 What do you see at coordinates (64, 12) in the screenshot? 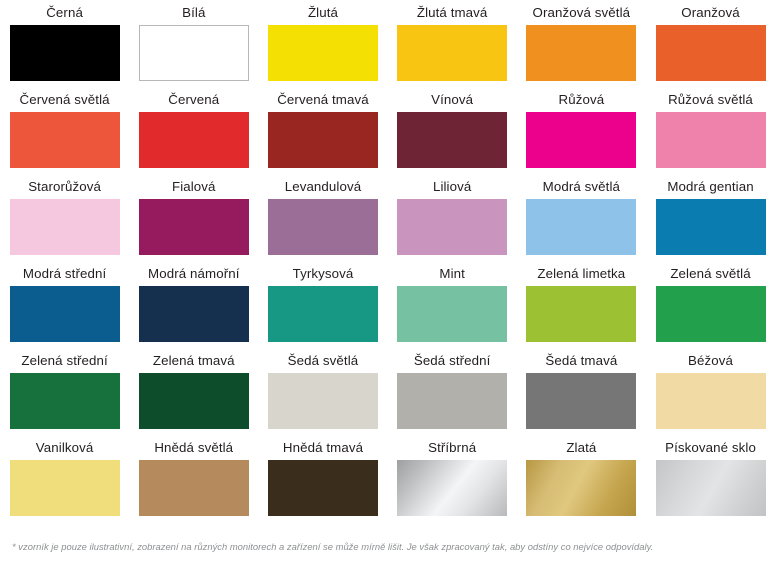
I see `swatch-label: Černá` at bounding box center [64, 12].